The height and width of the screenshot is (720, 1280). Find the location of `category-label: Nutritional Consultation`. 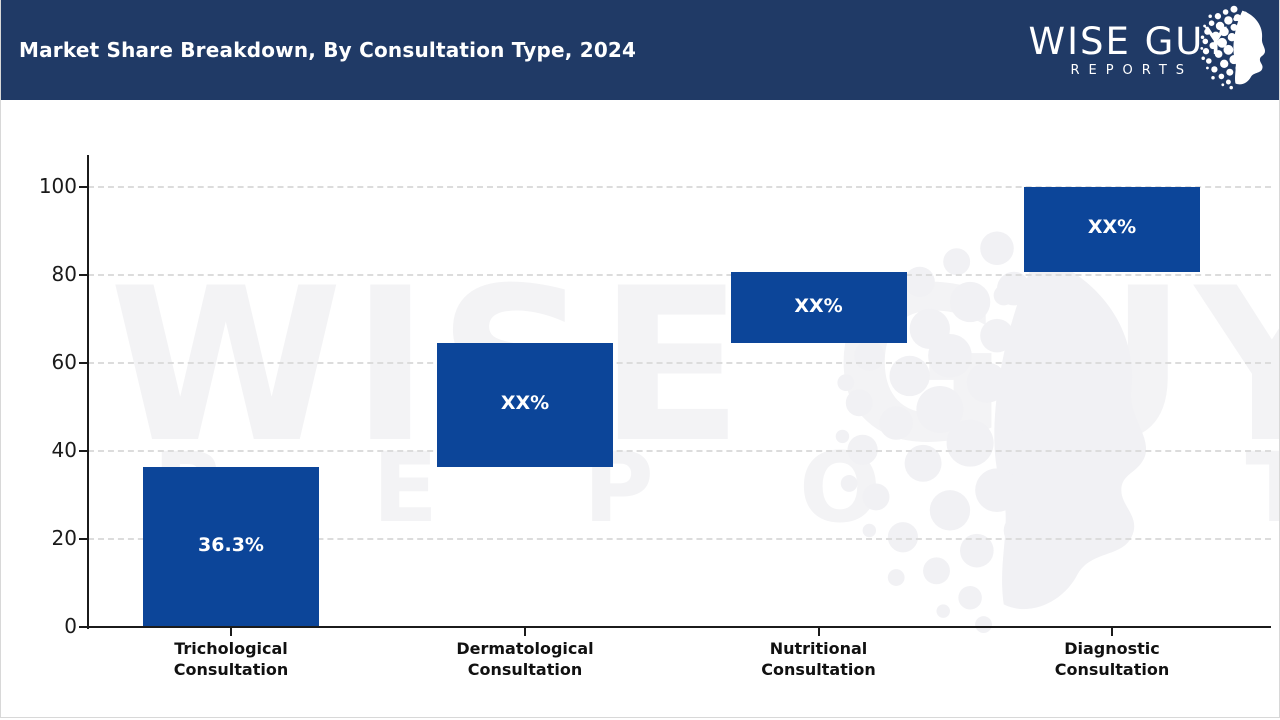

category-label: Nutritional Consultation is located at coordinates (818, 659).